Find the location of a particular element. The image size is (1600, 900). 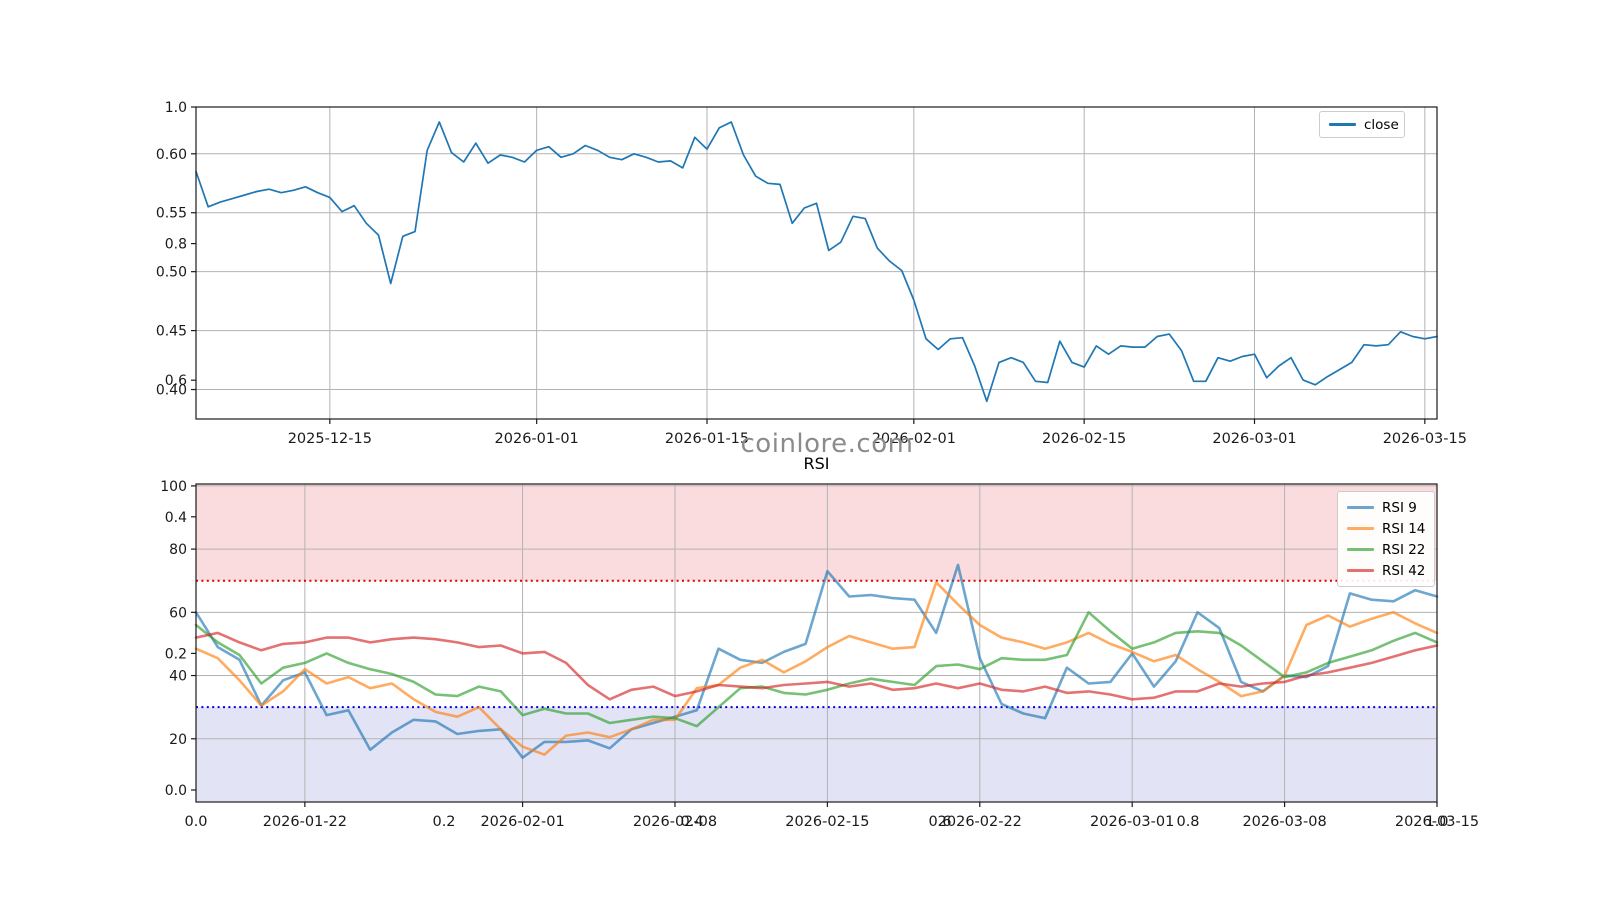

secondary-x-tick-label: 0.8 is located at coordinates (1187, 822).